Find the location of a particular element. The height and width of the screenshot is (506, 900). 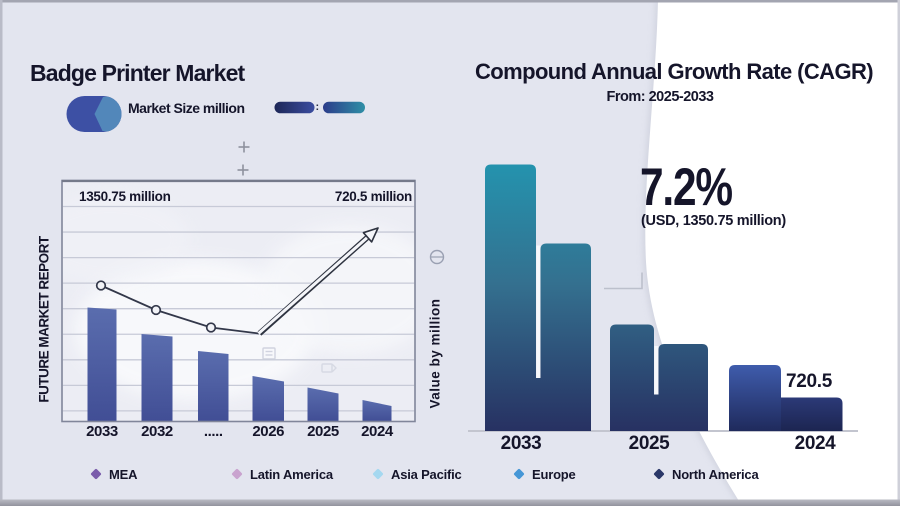

legend-marker-mea is located at coordinates (96, 474).